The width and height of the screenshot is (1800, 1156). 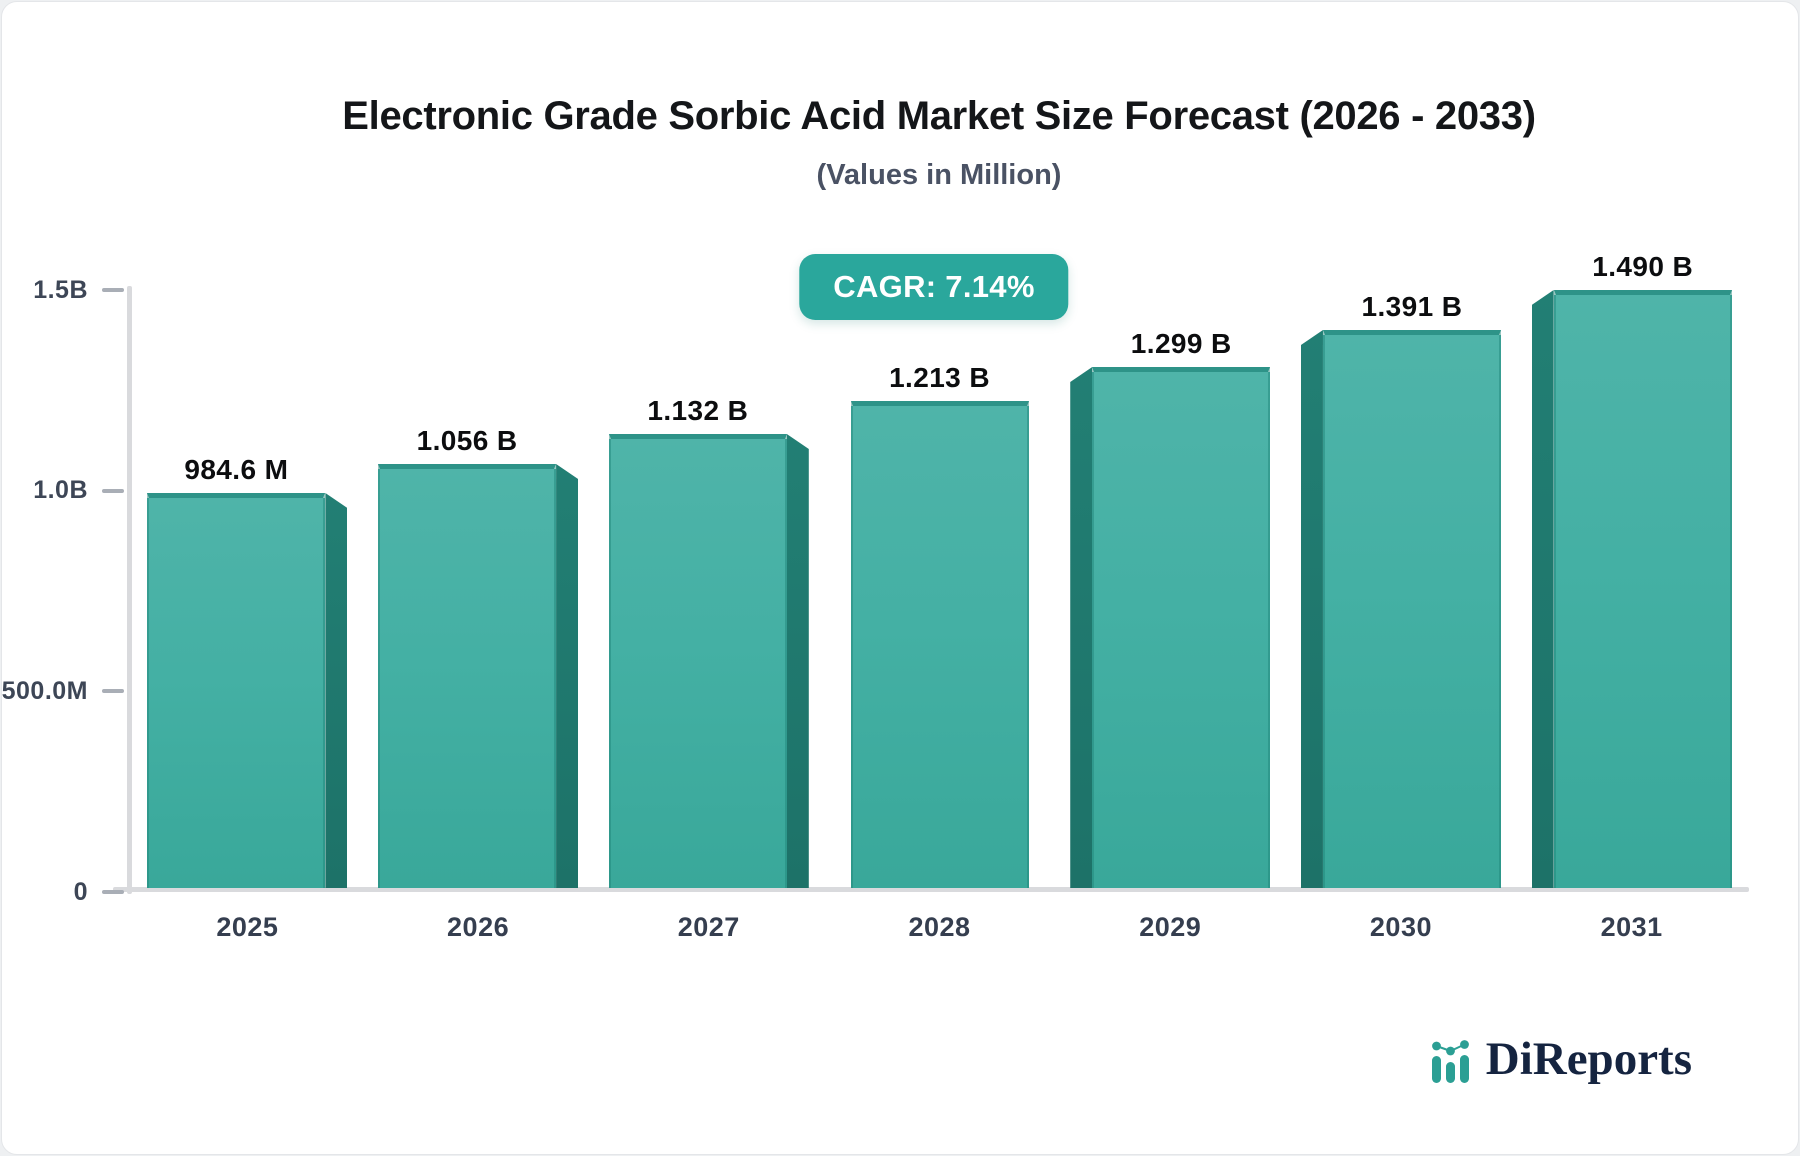 I want to click on y-tick-500.0M: 500.0M, so click(x=62, y=690).